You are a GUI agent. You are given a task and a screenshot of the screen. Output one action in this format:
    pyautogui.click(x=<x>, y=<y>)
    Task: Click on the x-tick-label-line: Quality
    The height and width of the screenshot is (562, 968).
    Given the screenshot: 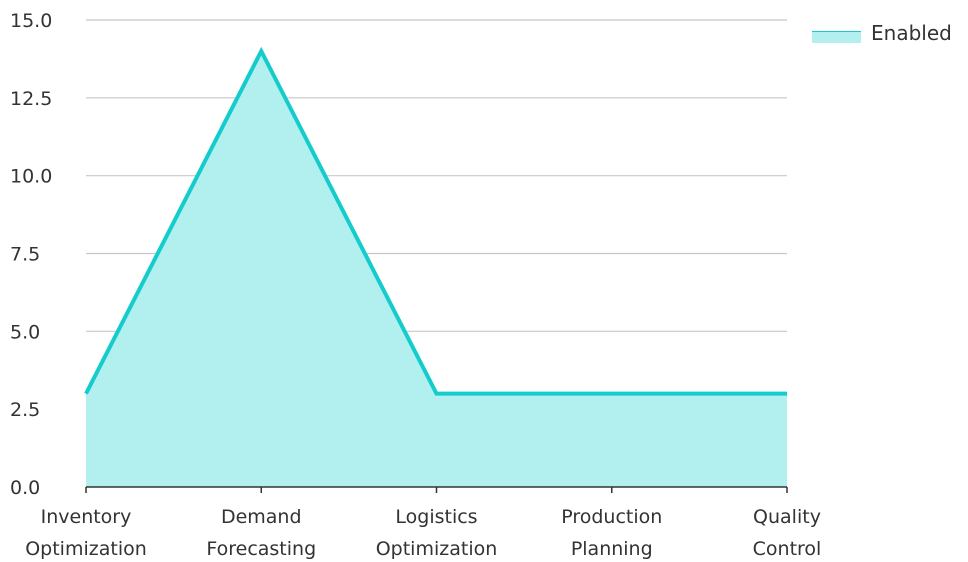 What is the action you would take?
    pyautogui.click(x=787, y=517)
    